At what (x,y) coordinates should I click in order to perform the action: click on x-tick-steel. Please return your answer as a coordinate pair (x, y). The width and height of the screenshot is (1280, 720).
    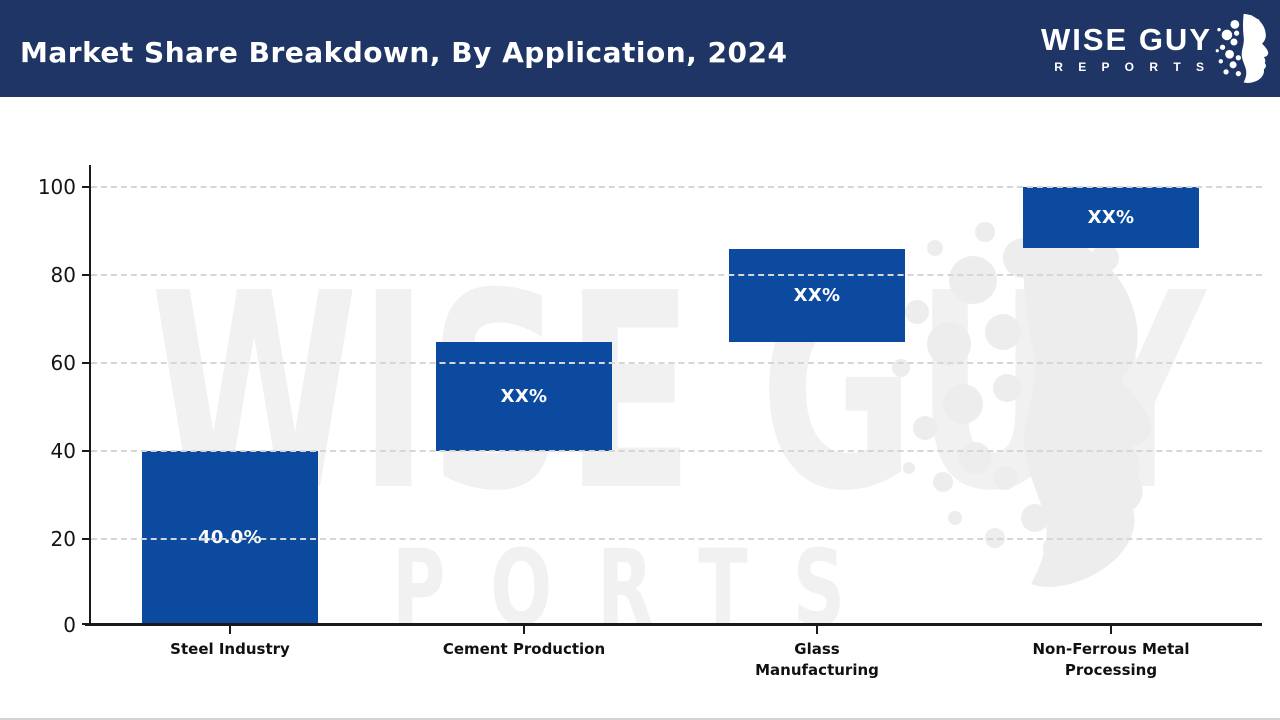
    Looking at the image, I should click on (230, 630).